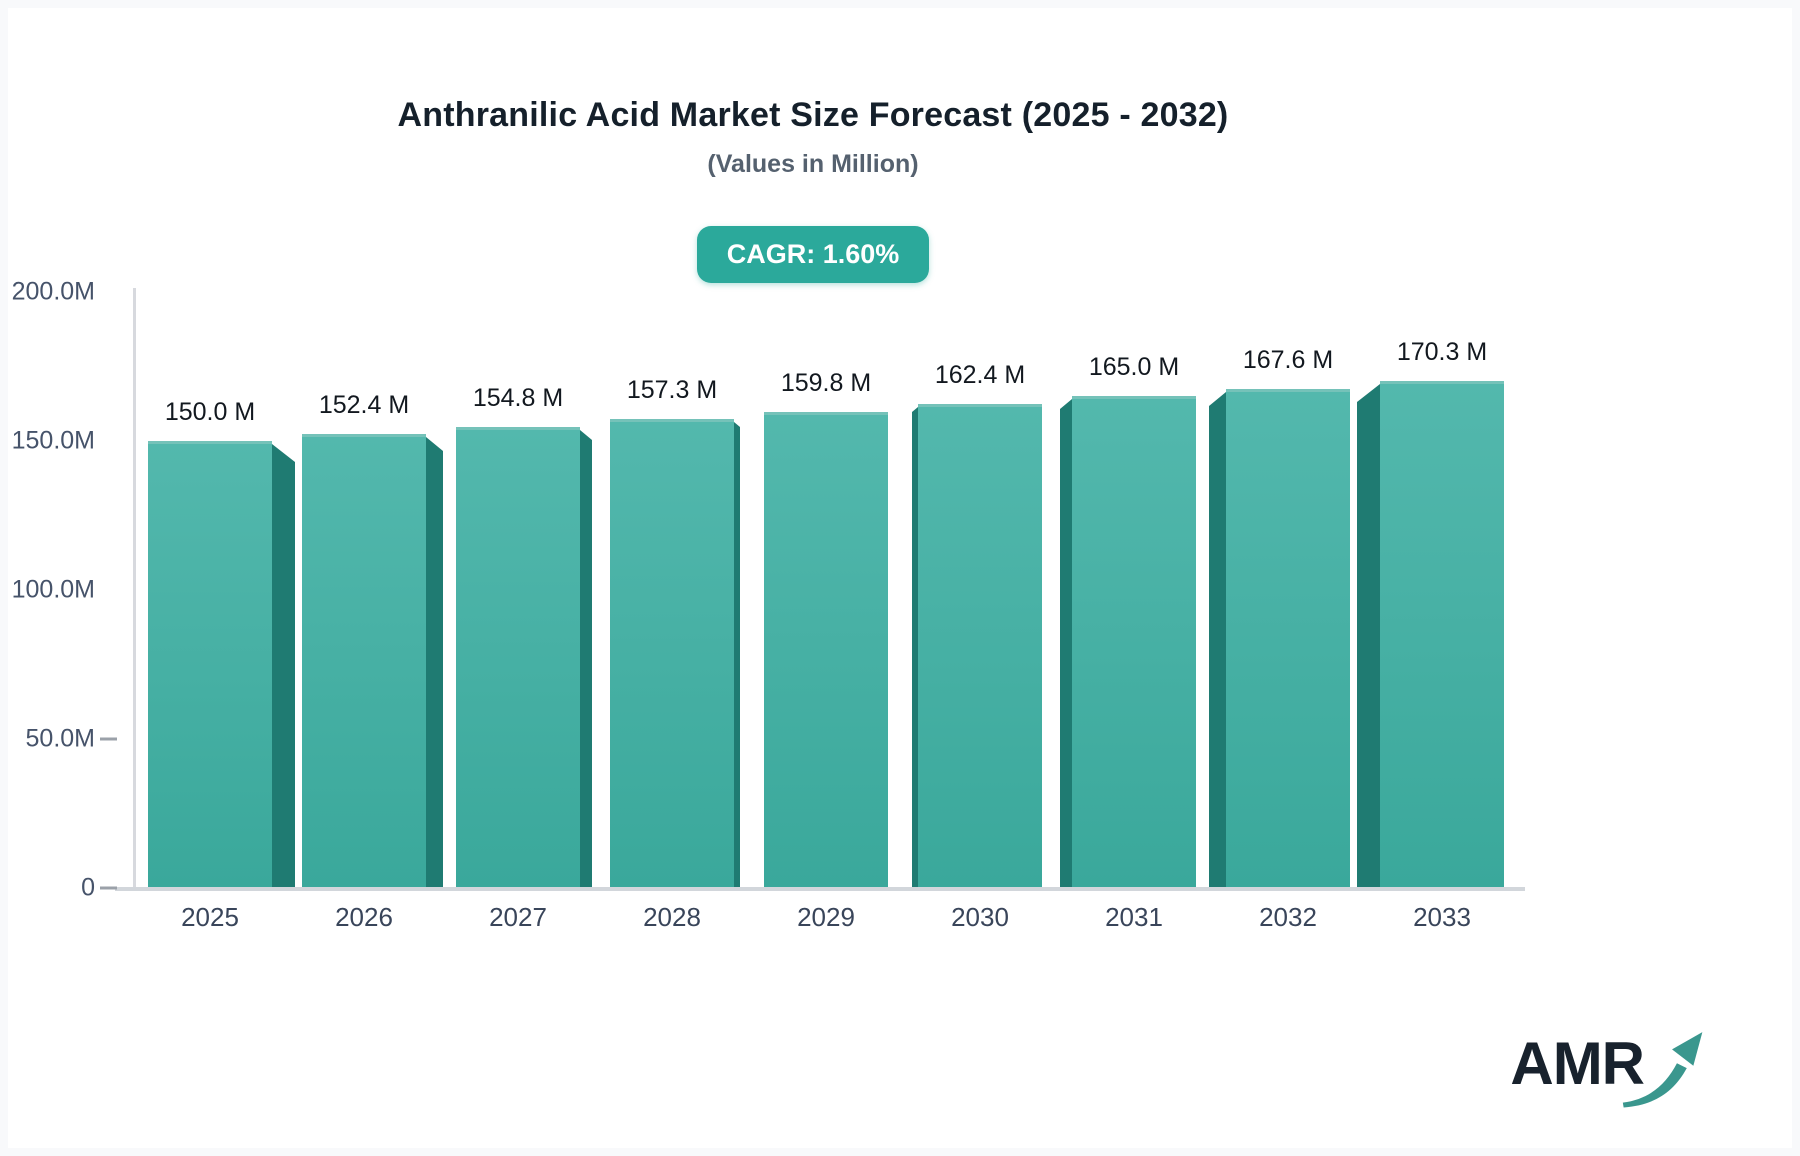  I want to click on bar-column: 150.0 M 2025, so click(214, 612).